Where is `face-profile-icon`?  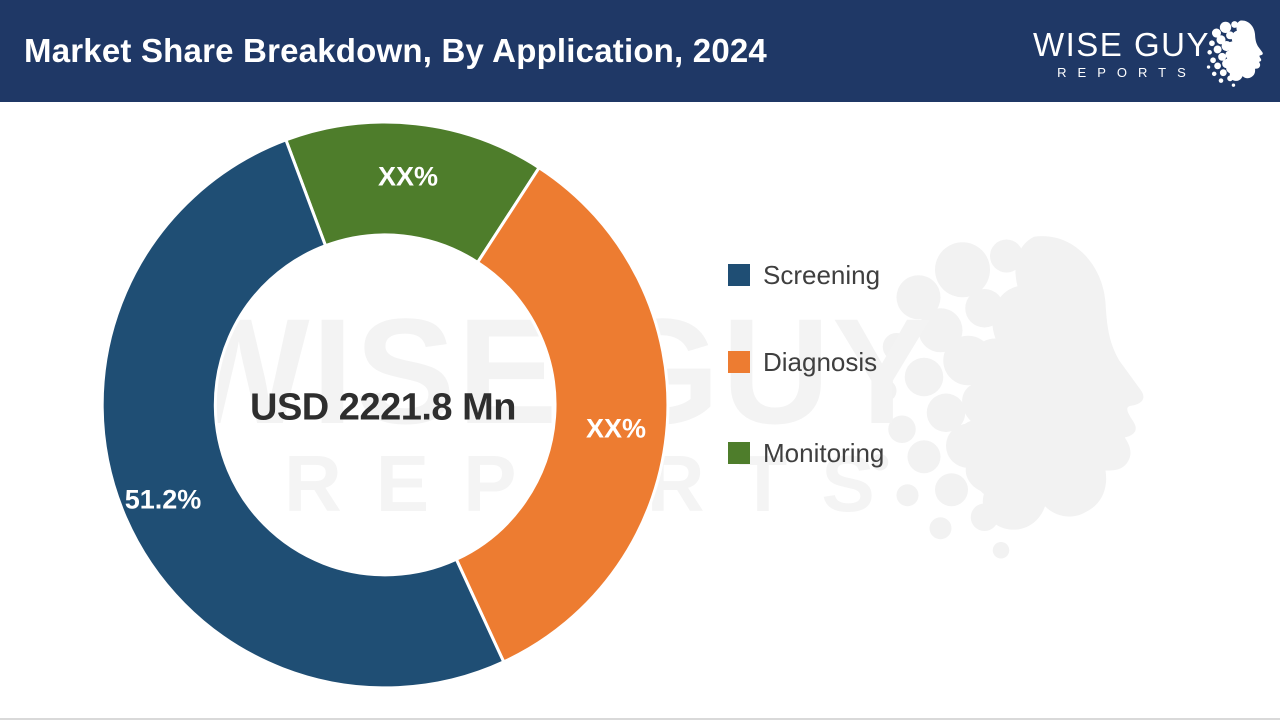
face-profile-icon is located at coordinates (1238, 54).